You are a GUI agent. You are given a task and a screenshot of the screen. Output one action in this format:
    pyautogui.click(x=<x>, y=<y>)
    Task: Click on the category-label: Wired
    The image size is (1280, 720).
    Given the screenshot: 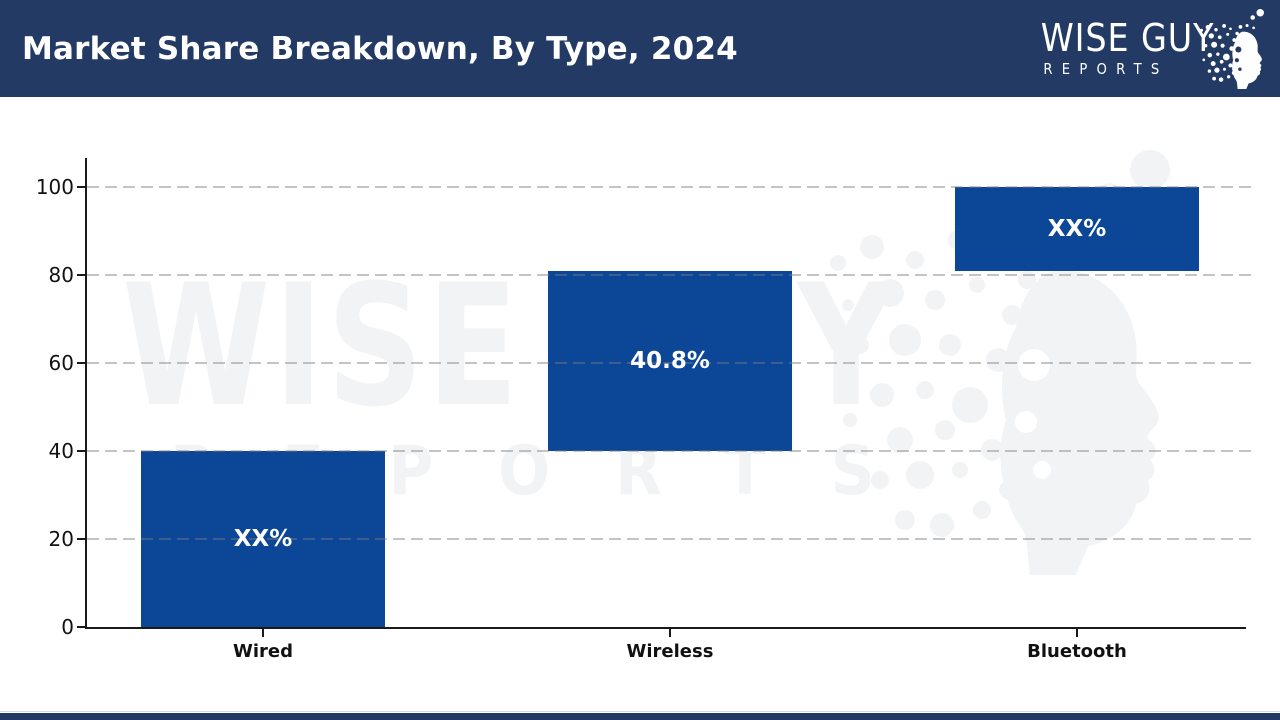 What is the action you would take?
    pyautogui.click(x=263, y=651)
    